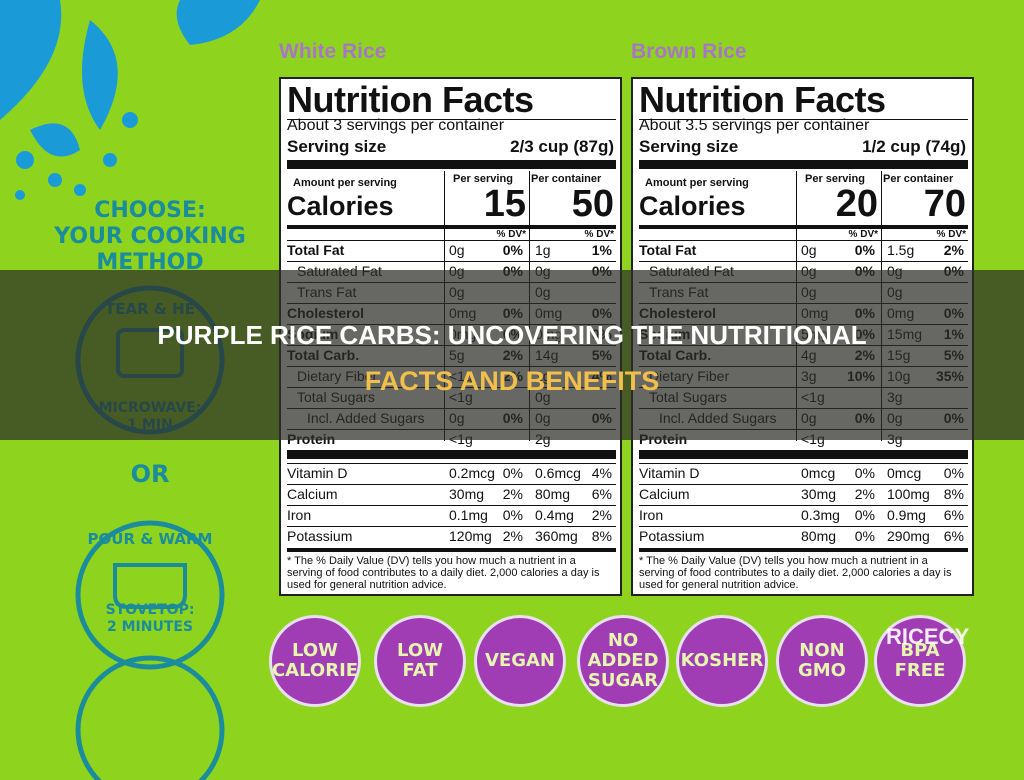 This screenshot has height=780, width=1024. I want to click on label-heading: Brown Rice, so click(689, 51).